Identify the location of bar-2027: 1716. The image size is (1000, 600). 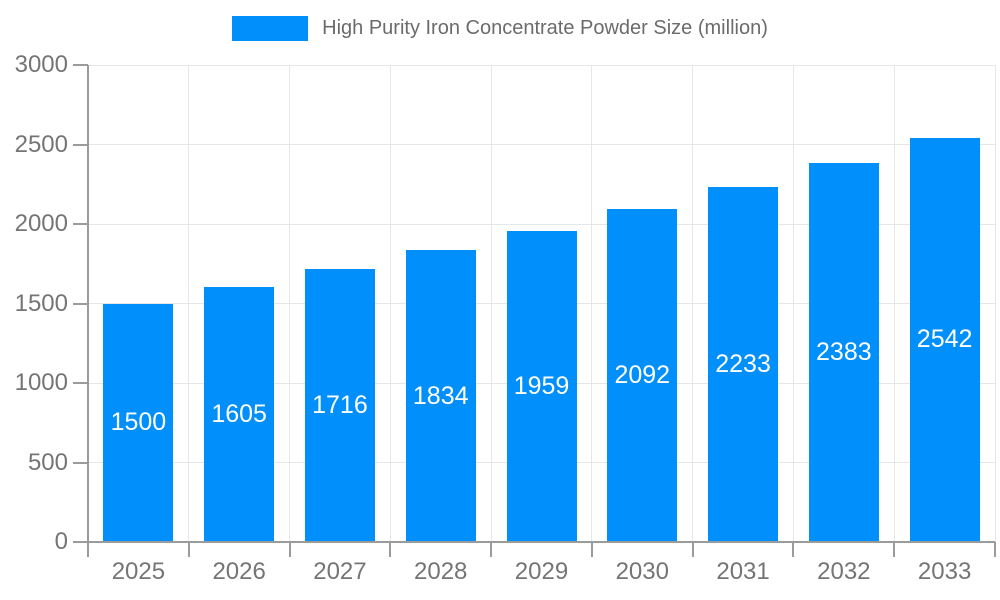
(339, 405).